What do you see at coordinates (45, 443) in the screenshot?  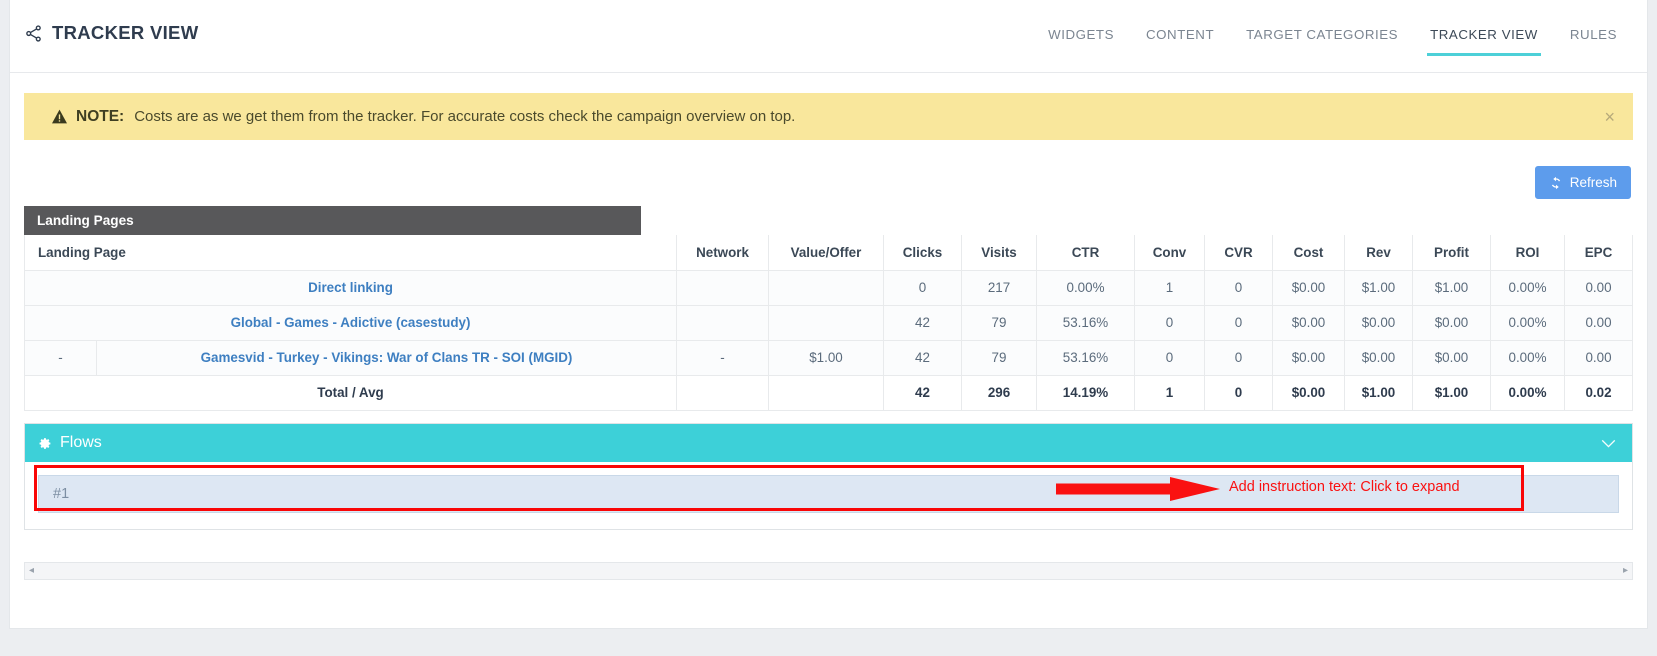 I see `gear-icon` at bounding box center [45, 443].